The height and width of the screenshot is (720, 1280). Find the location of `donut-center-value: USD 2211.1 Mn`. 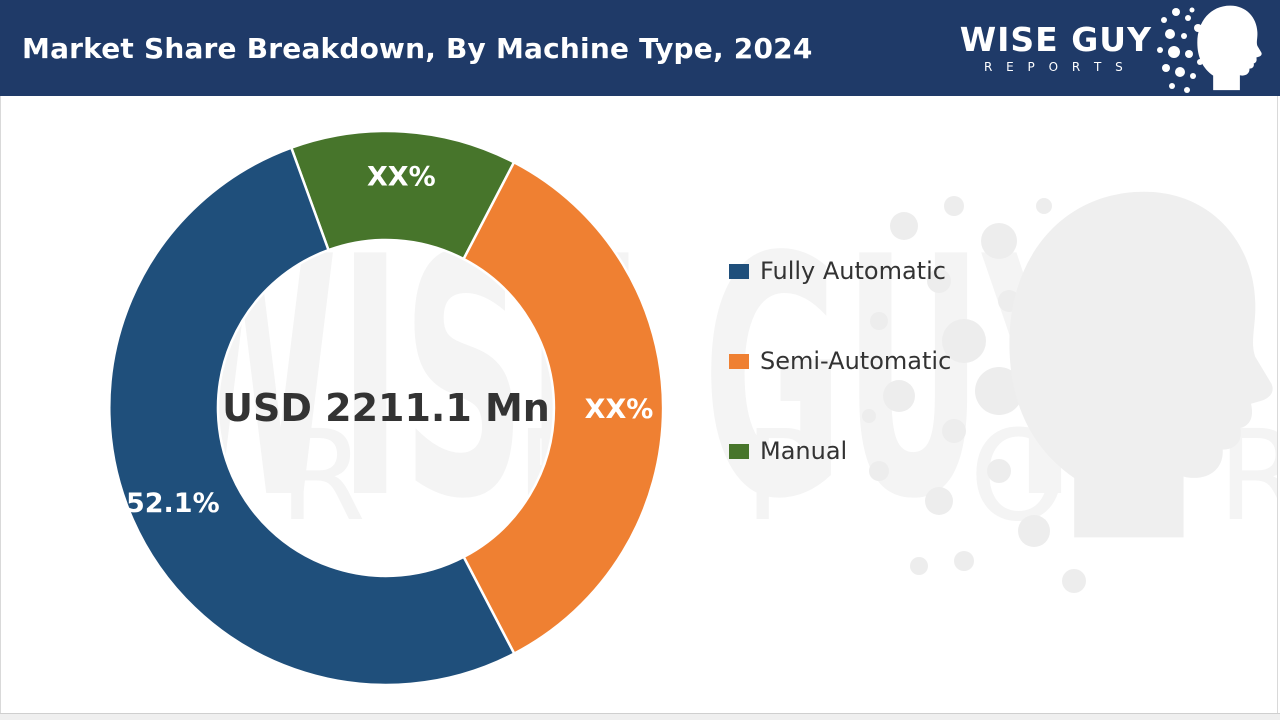

donut-center-value: USD 2211.1 Mn is located at coordinates (386, 408).